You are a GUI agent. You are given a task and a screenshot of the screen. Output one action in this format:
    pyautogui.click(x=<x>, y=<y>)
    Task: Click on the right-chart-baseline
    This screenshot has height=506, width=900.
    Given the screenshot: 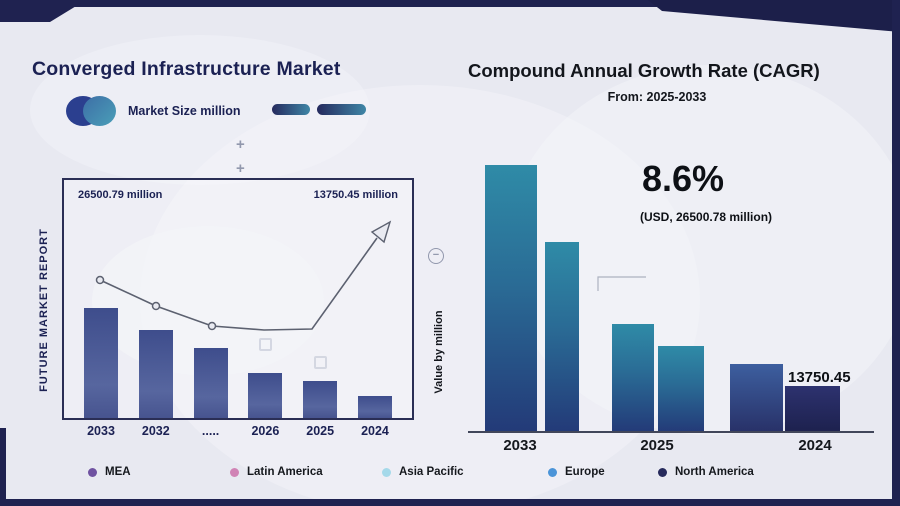 What is the action you would take?
    pyautogui.click(x=671, y=432)
    